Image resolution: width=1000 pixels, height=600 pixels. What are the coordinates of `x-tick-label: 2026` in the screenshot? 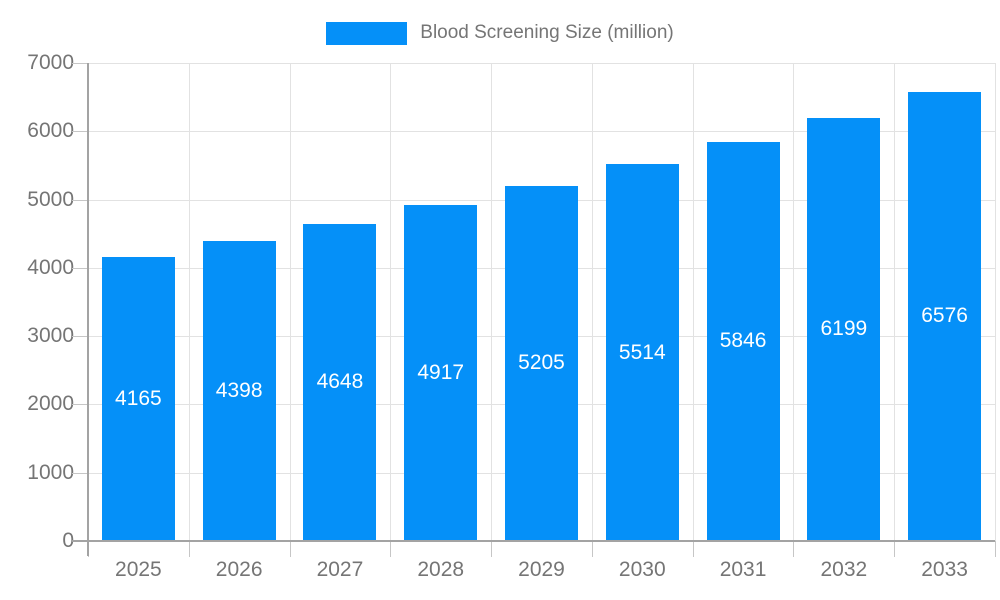 It's located at (239, 569).